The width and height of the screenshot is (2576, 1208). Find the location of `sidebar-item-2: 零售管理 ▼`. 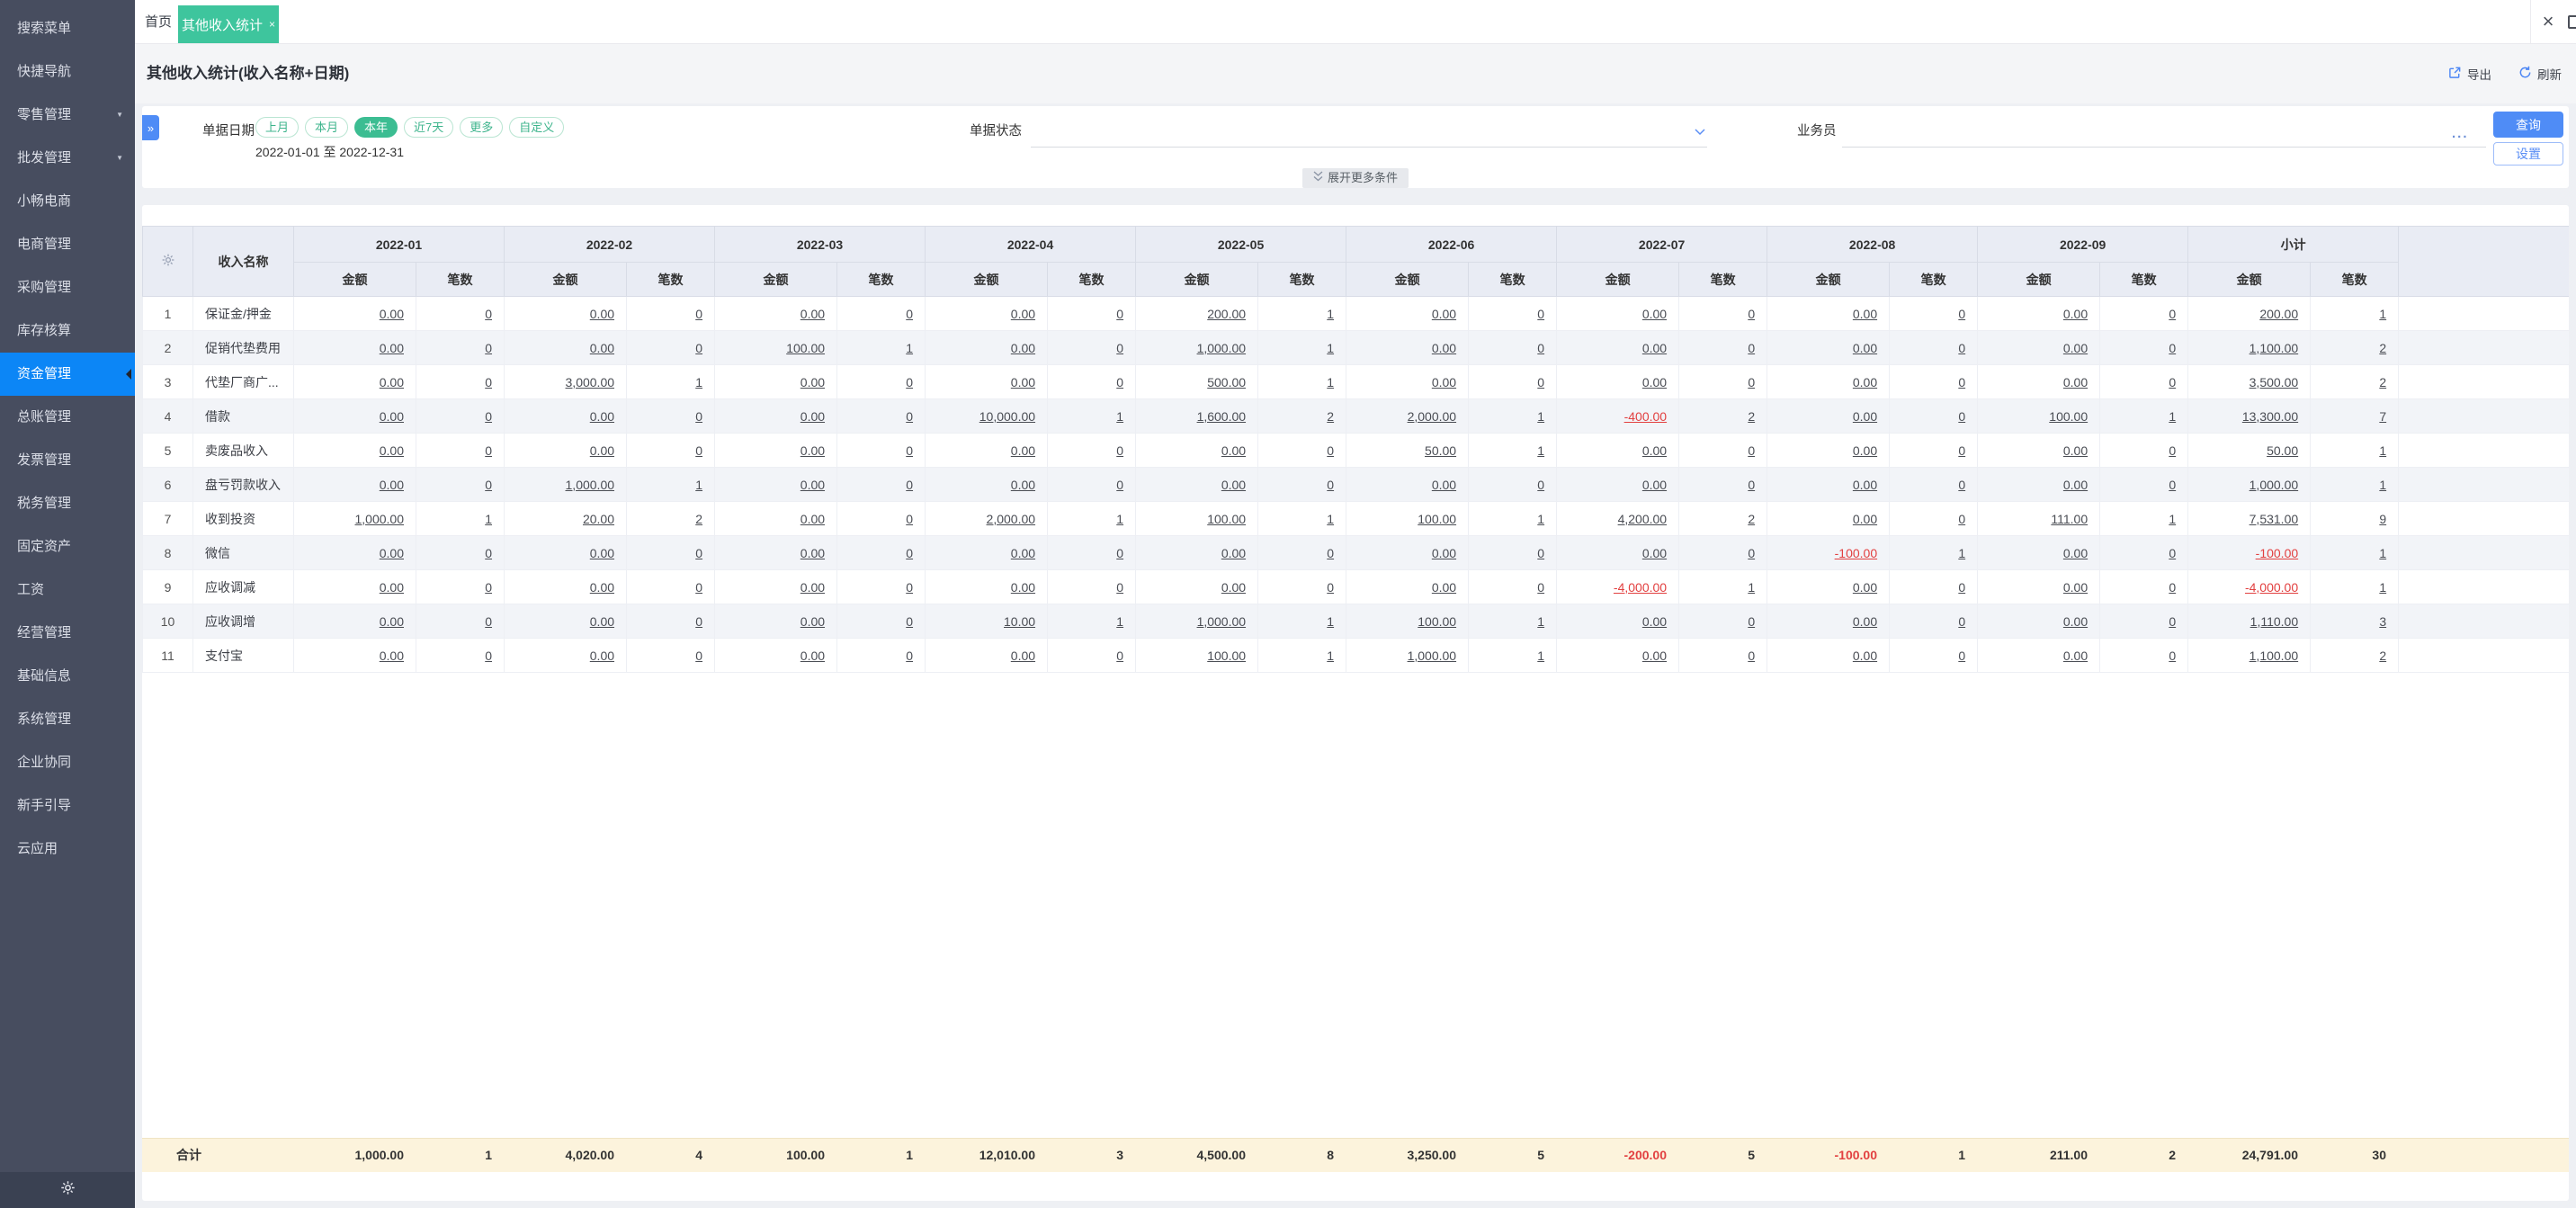

sidebar-item-2: 零售管理 ▼ is located at coordinates (67, 115).